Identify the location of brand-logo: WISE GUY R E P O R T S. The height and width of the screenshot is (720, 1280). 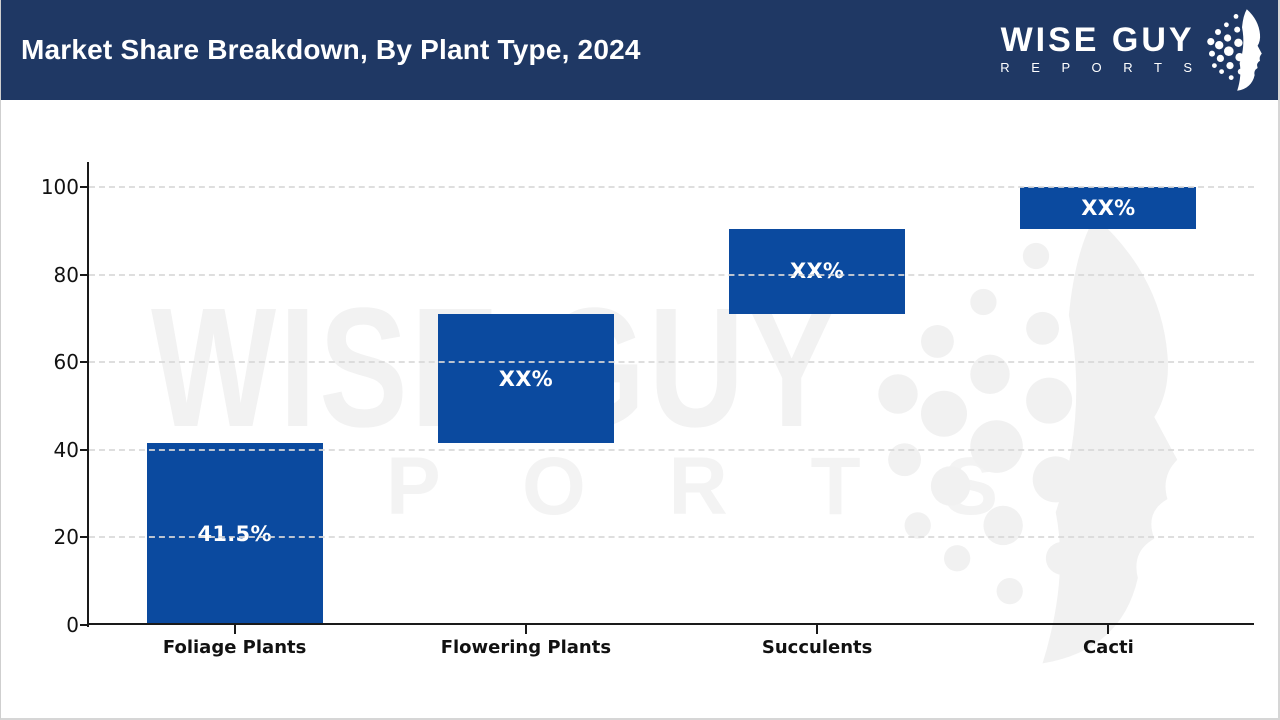
(1130, 50).